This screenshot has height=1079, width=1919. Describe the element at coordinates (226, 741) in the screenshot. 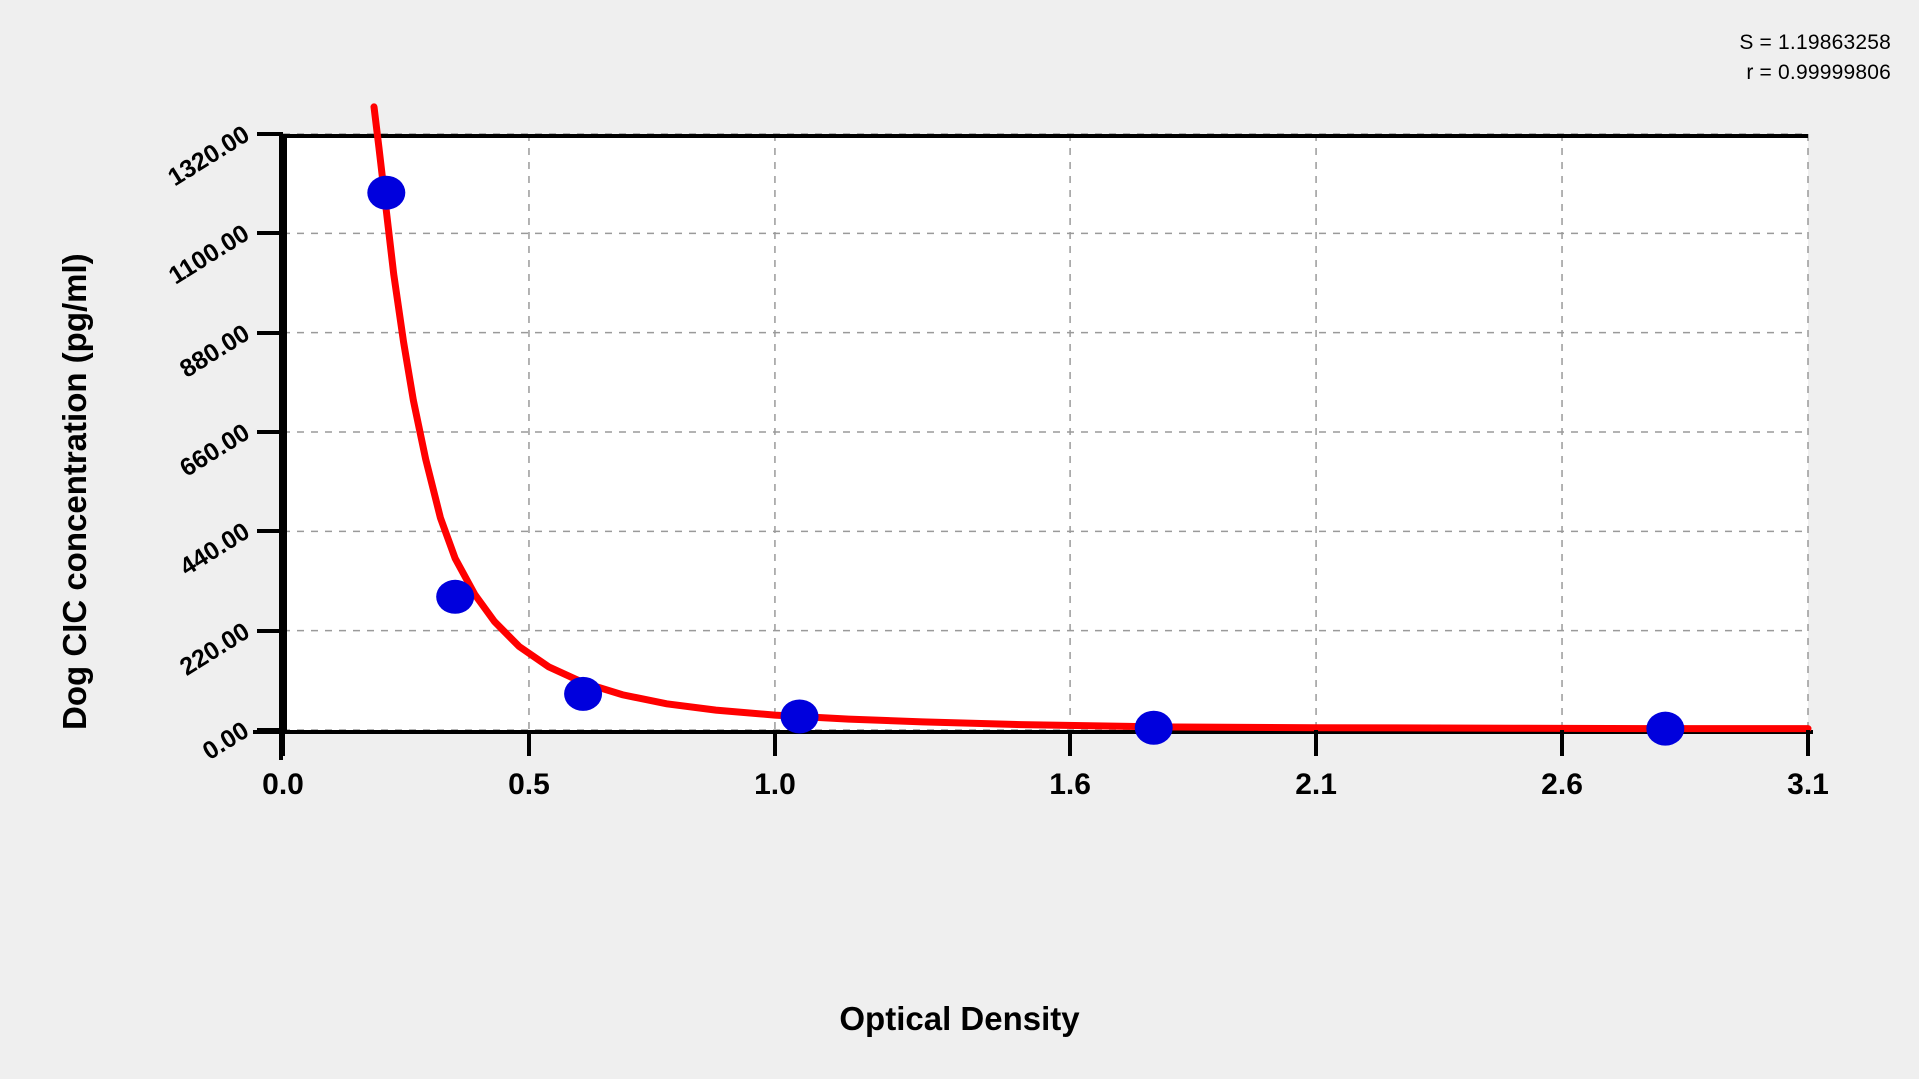

I see `y-axis-tick-label: 0.00` at that location.